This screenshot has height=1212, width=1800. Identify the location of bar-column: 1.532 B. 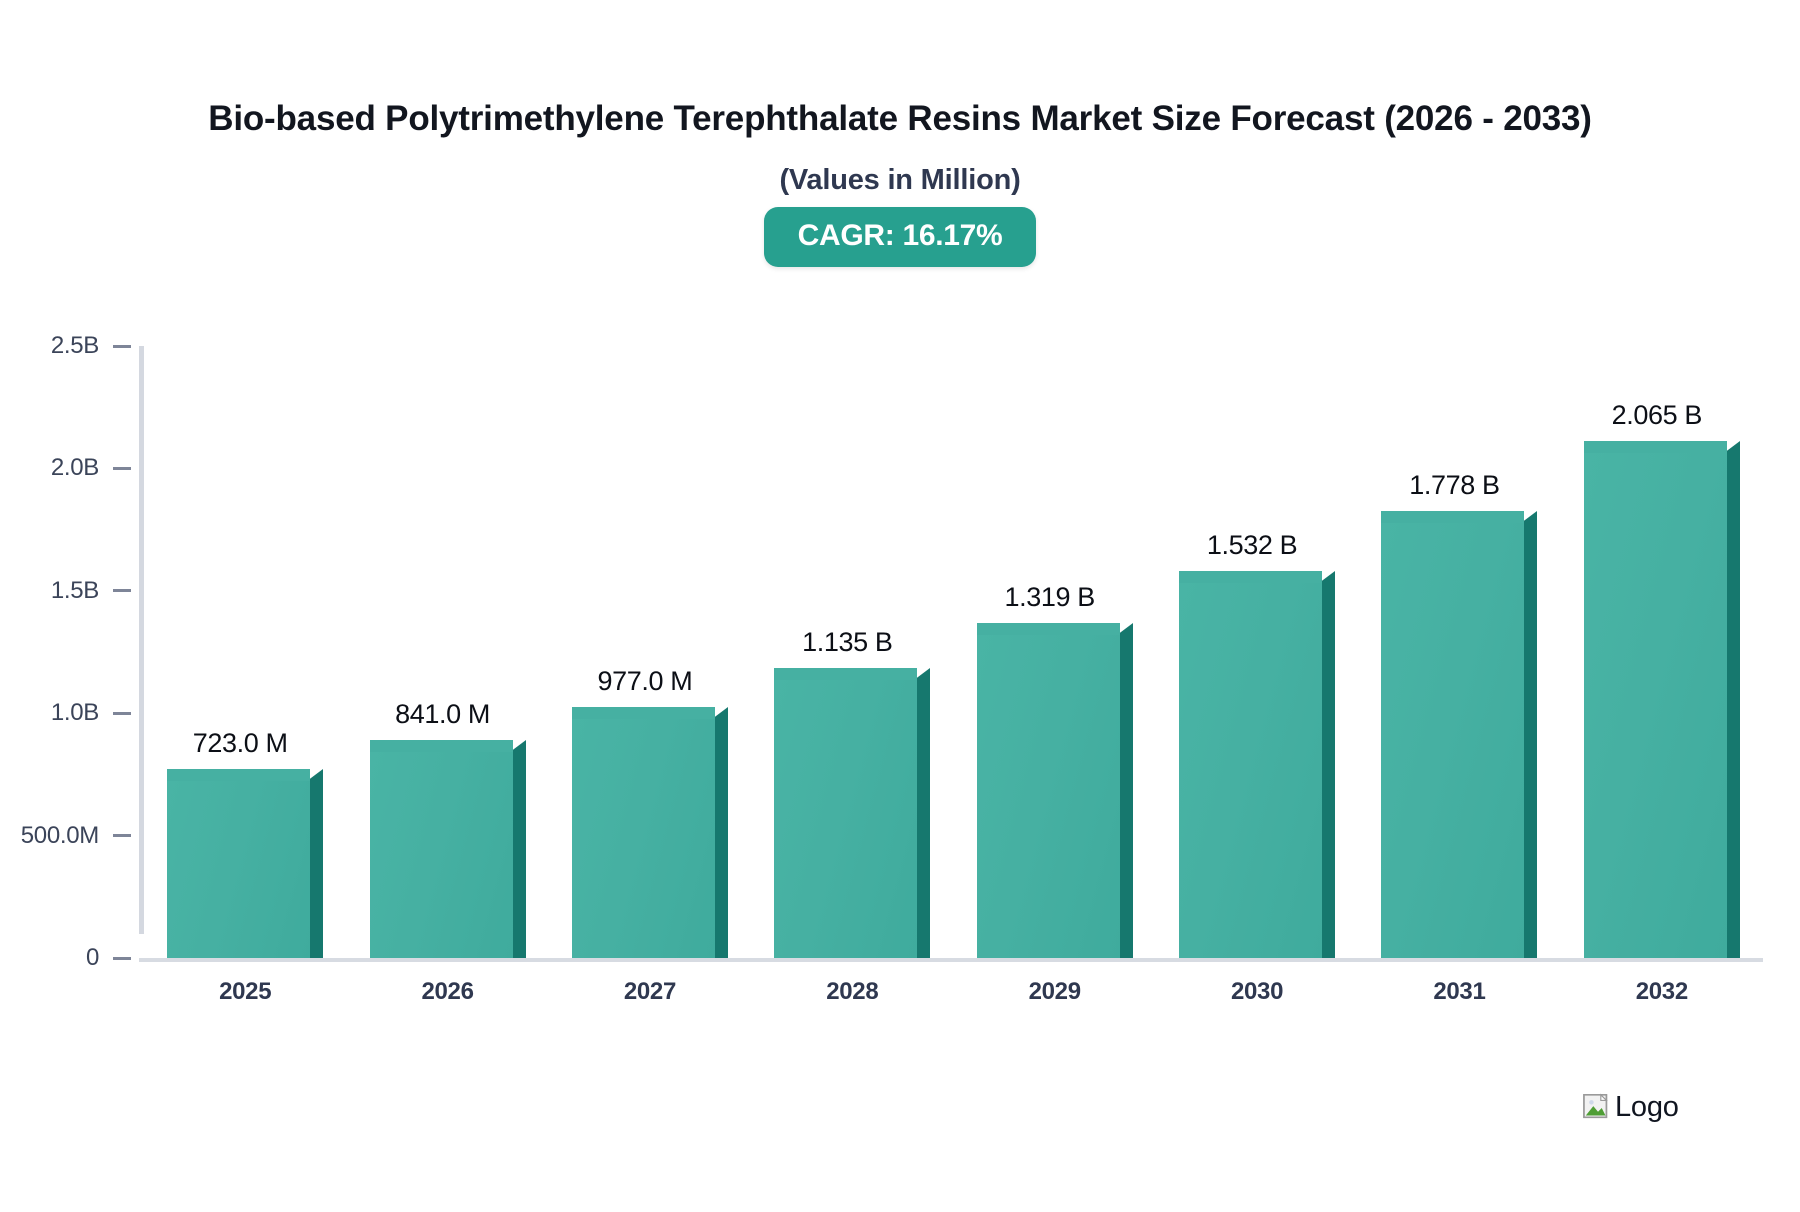
(1257, 744).